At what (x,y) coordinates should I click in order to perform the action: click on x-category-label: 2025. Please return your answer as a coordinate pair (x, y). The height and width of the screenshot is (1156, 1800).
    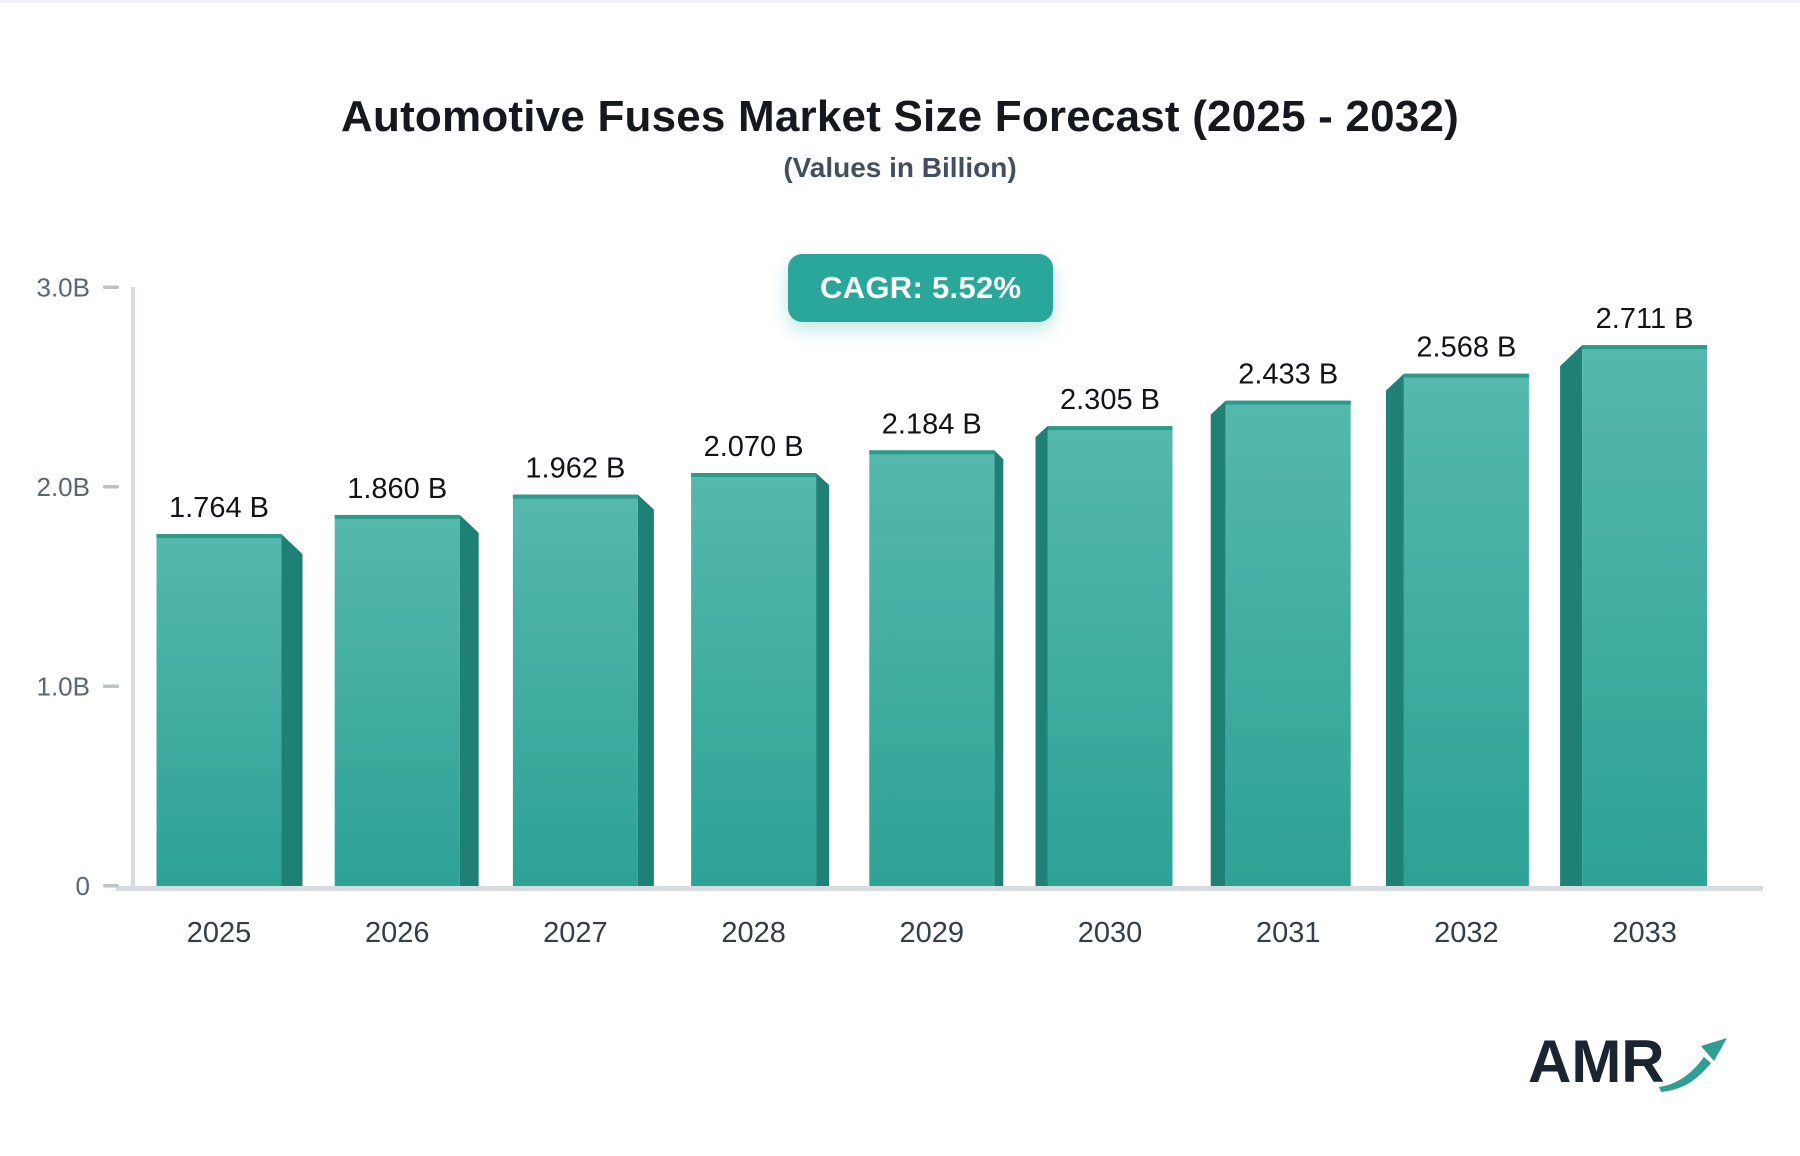
    Looking at the image, I should click on (219, 933).